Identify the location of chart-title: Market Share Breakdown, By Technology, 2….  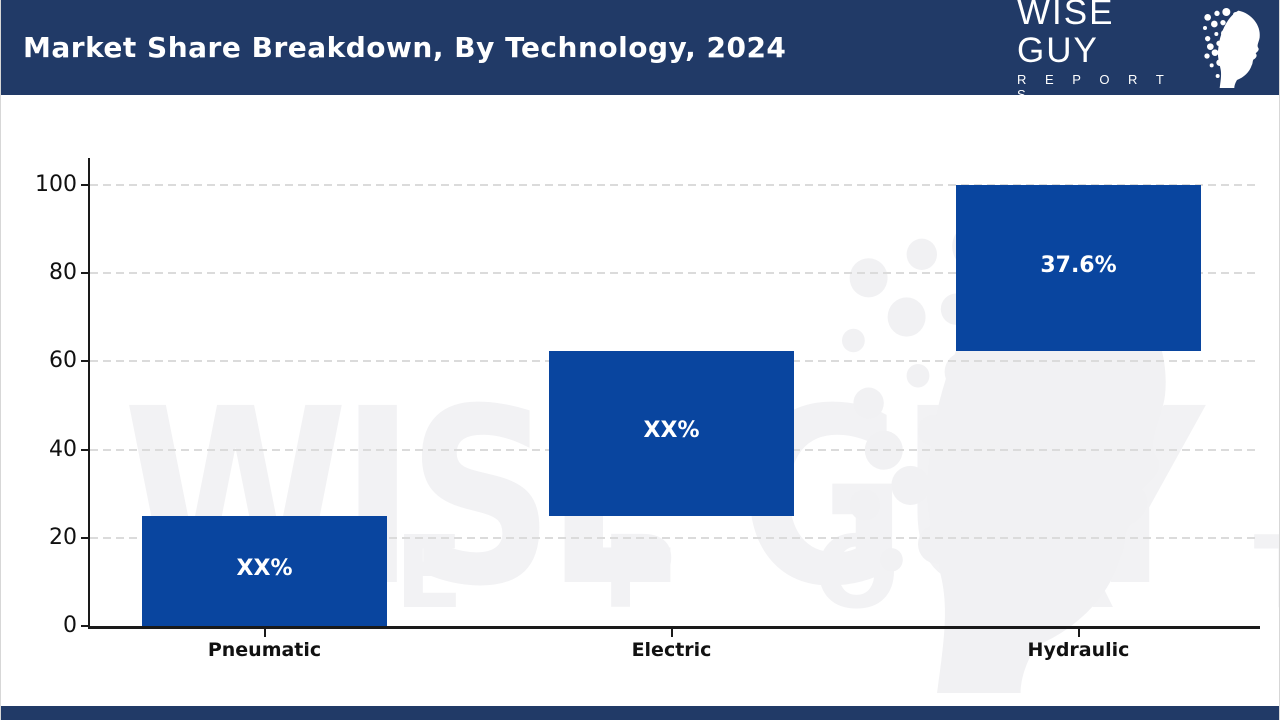
(405, 47).